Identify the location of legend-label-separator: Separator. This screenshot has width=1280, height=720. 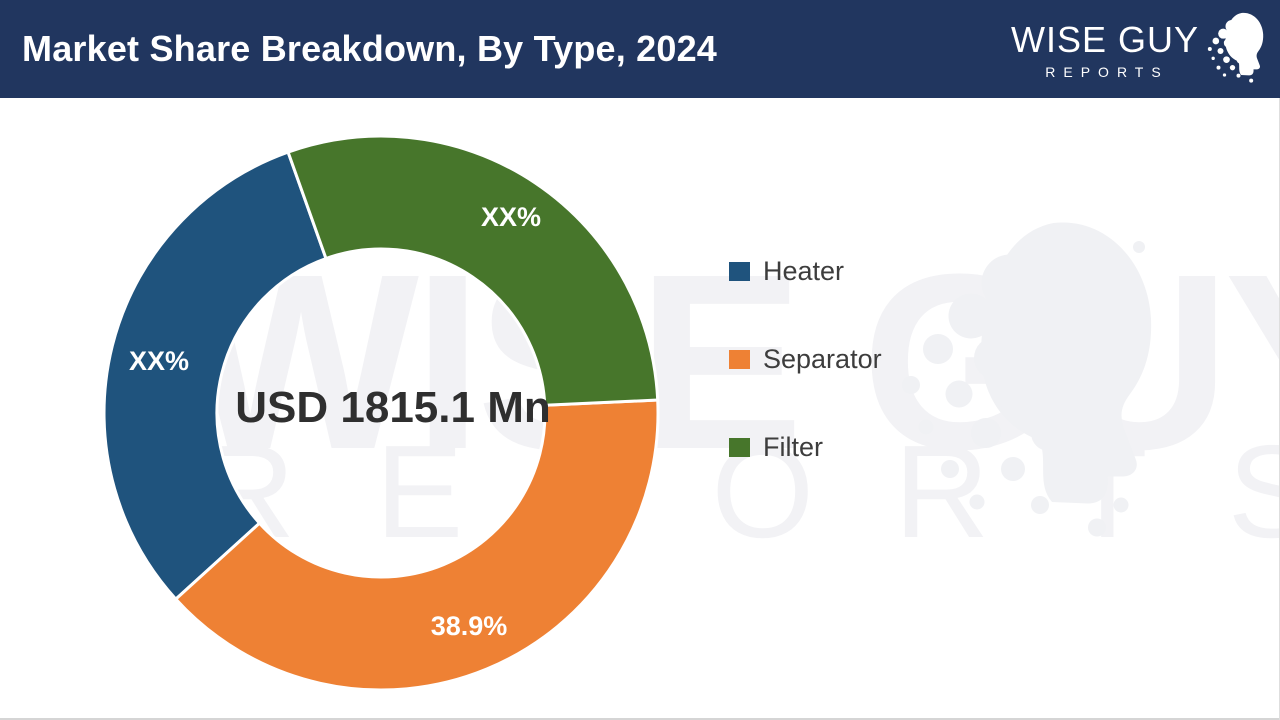
(822, 359).